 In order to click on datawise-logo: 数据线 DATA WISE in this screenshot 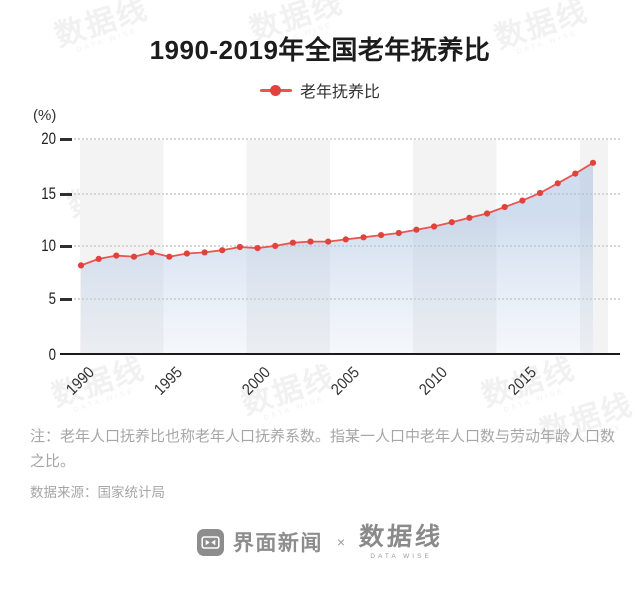, I will do `click(401, 541)`.